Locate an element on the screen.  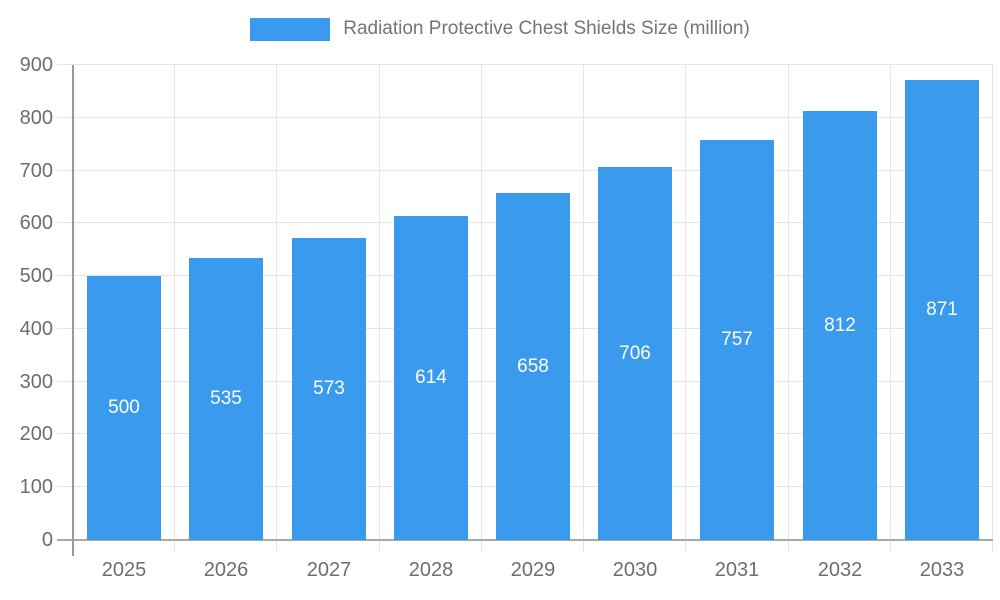
bar-2032: 812 is located at coordinates (840, 325).